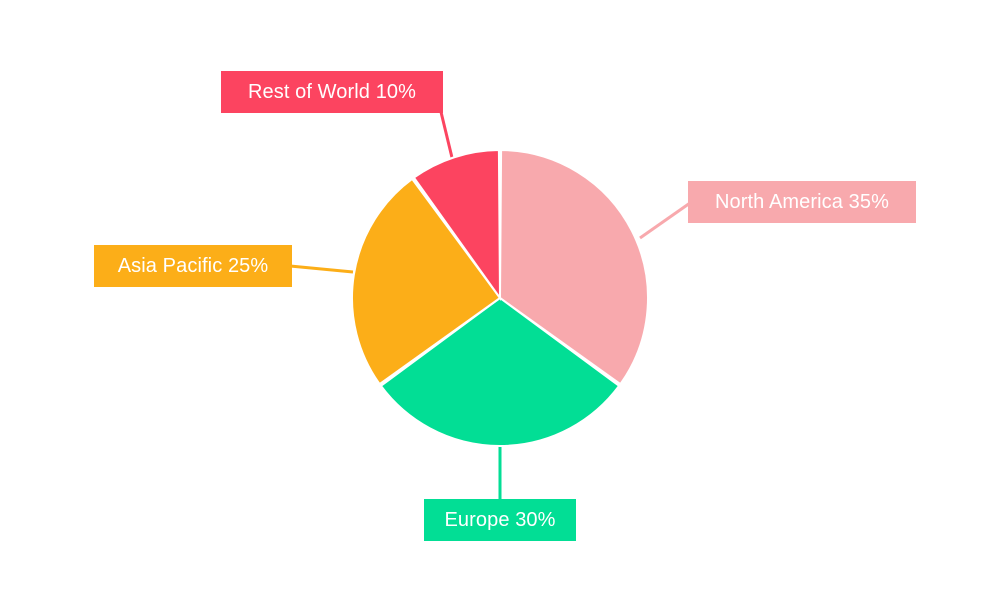  I want to click on pie-slice-rest-of-world, so click(457, 225).